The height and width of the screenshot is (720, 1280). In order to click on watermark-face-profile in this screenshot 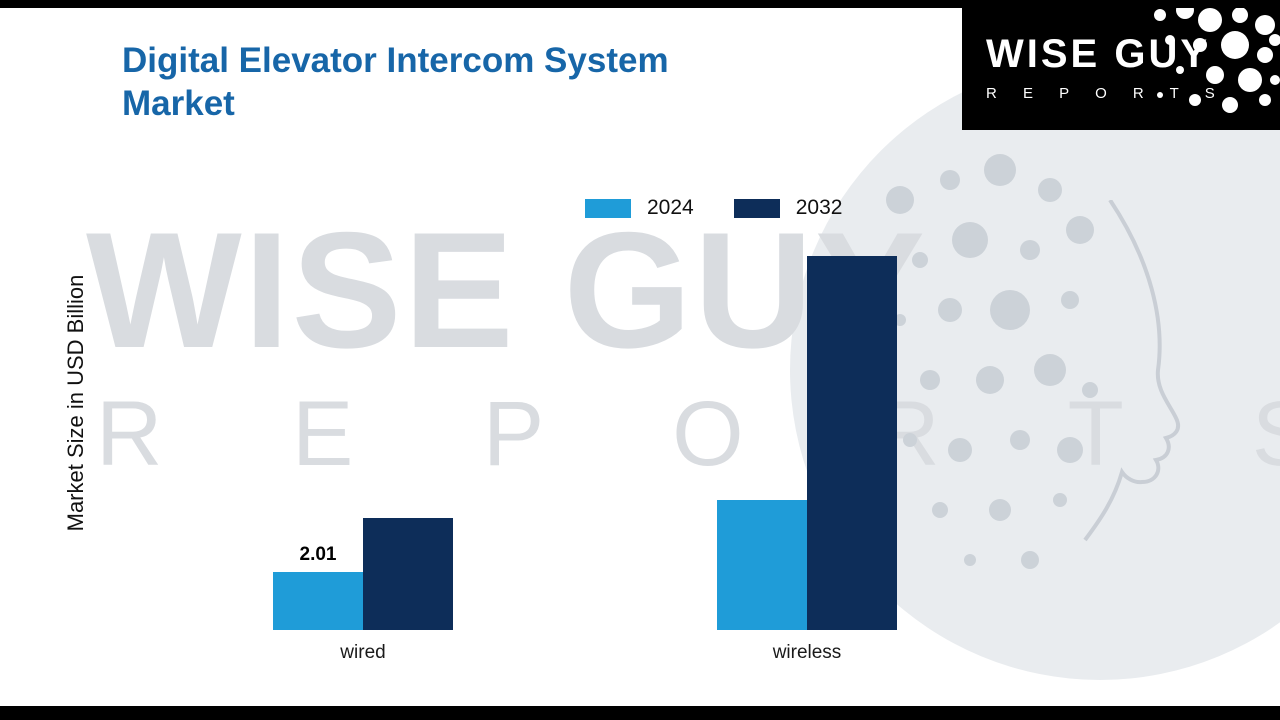, I will do `click(1132, 371)`.